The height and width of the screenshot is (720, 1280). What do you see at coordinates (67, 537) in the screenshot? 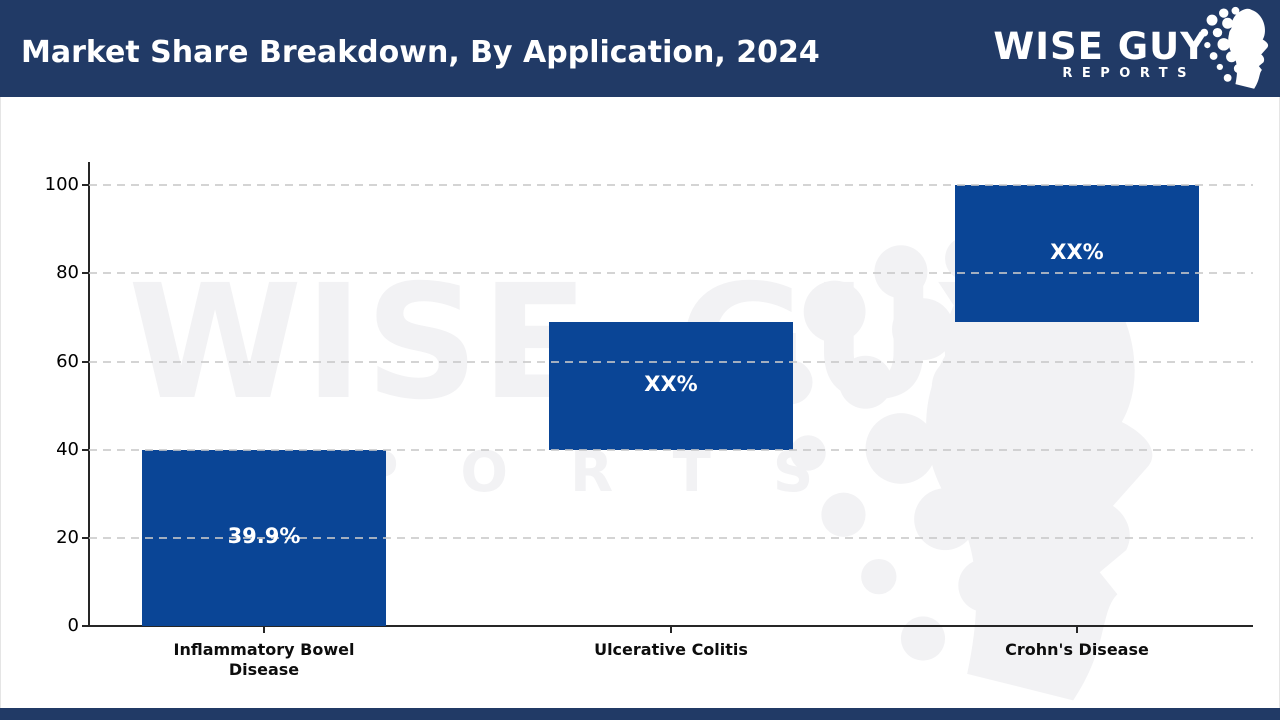
I see `y-tick-label: 20` at bounding box center [67, 537].